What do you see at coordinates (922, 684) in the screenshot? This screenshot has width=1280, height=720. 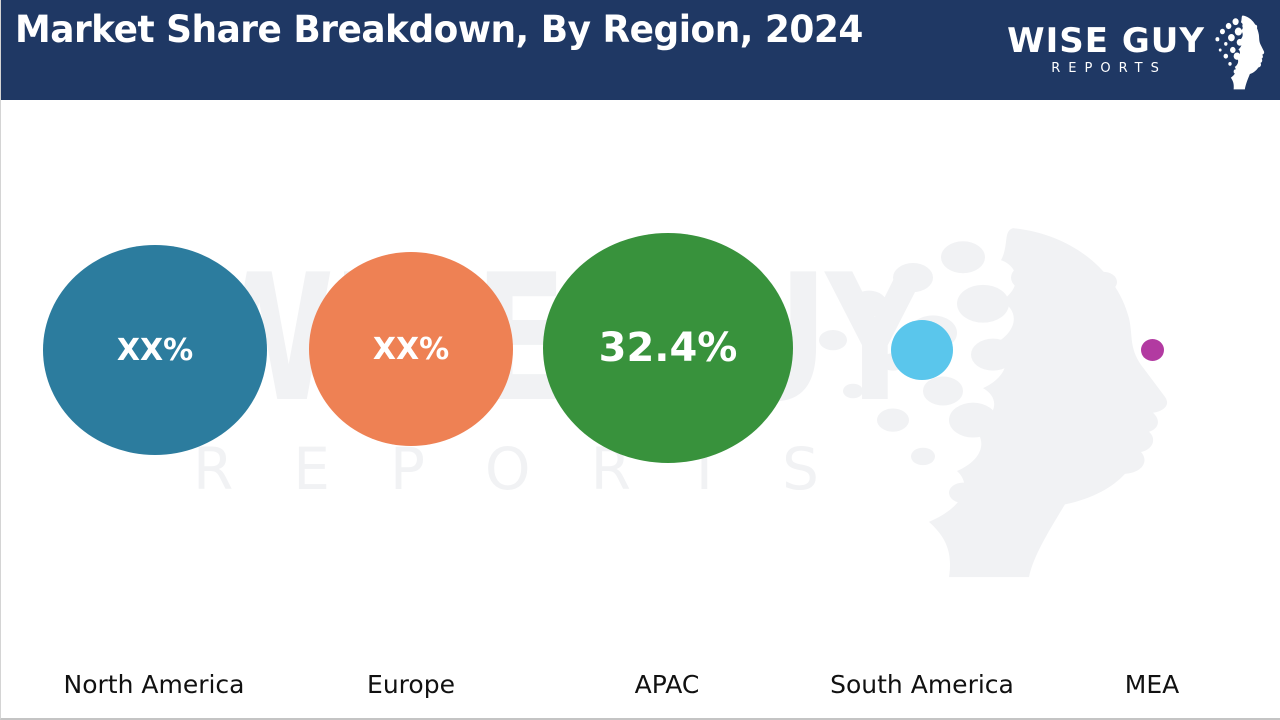 I see `category-label-south-america: South America` at bounding box center [922, 684].